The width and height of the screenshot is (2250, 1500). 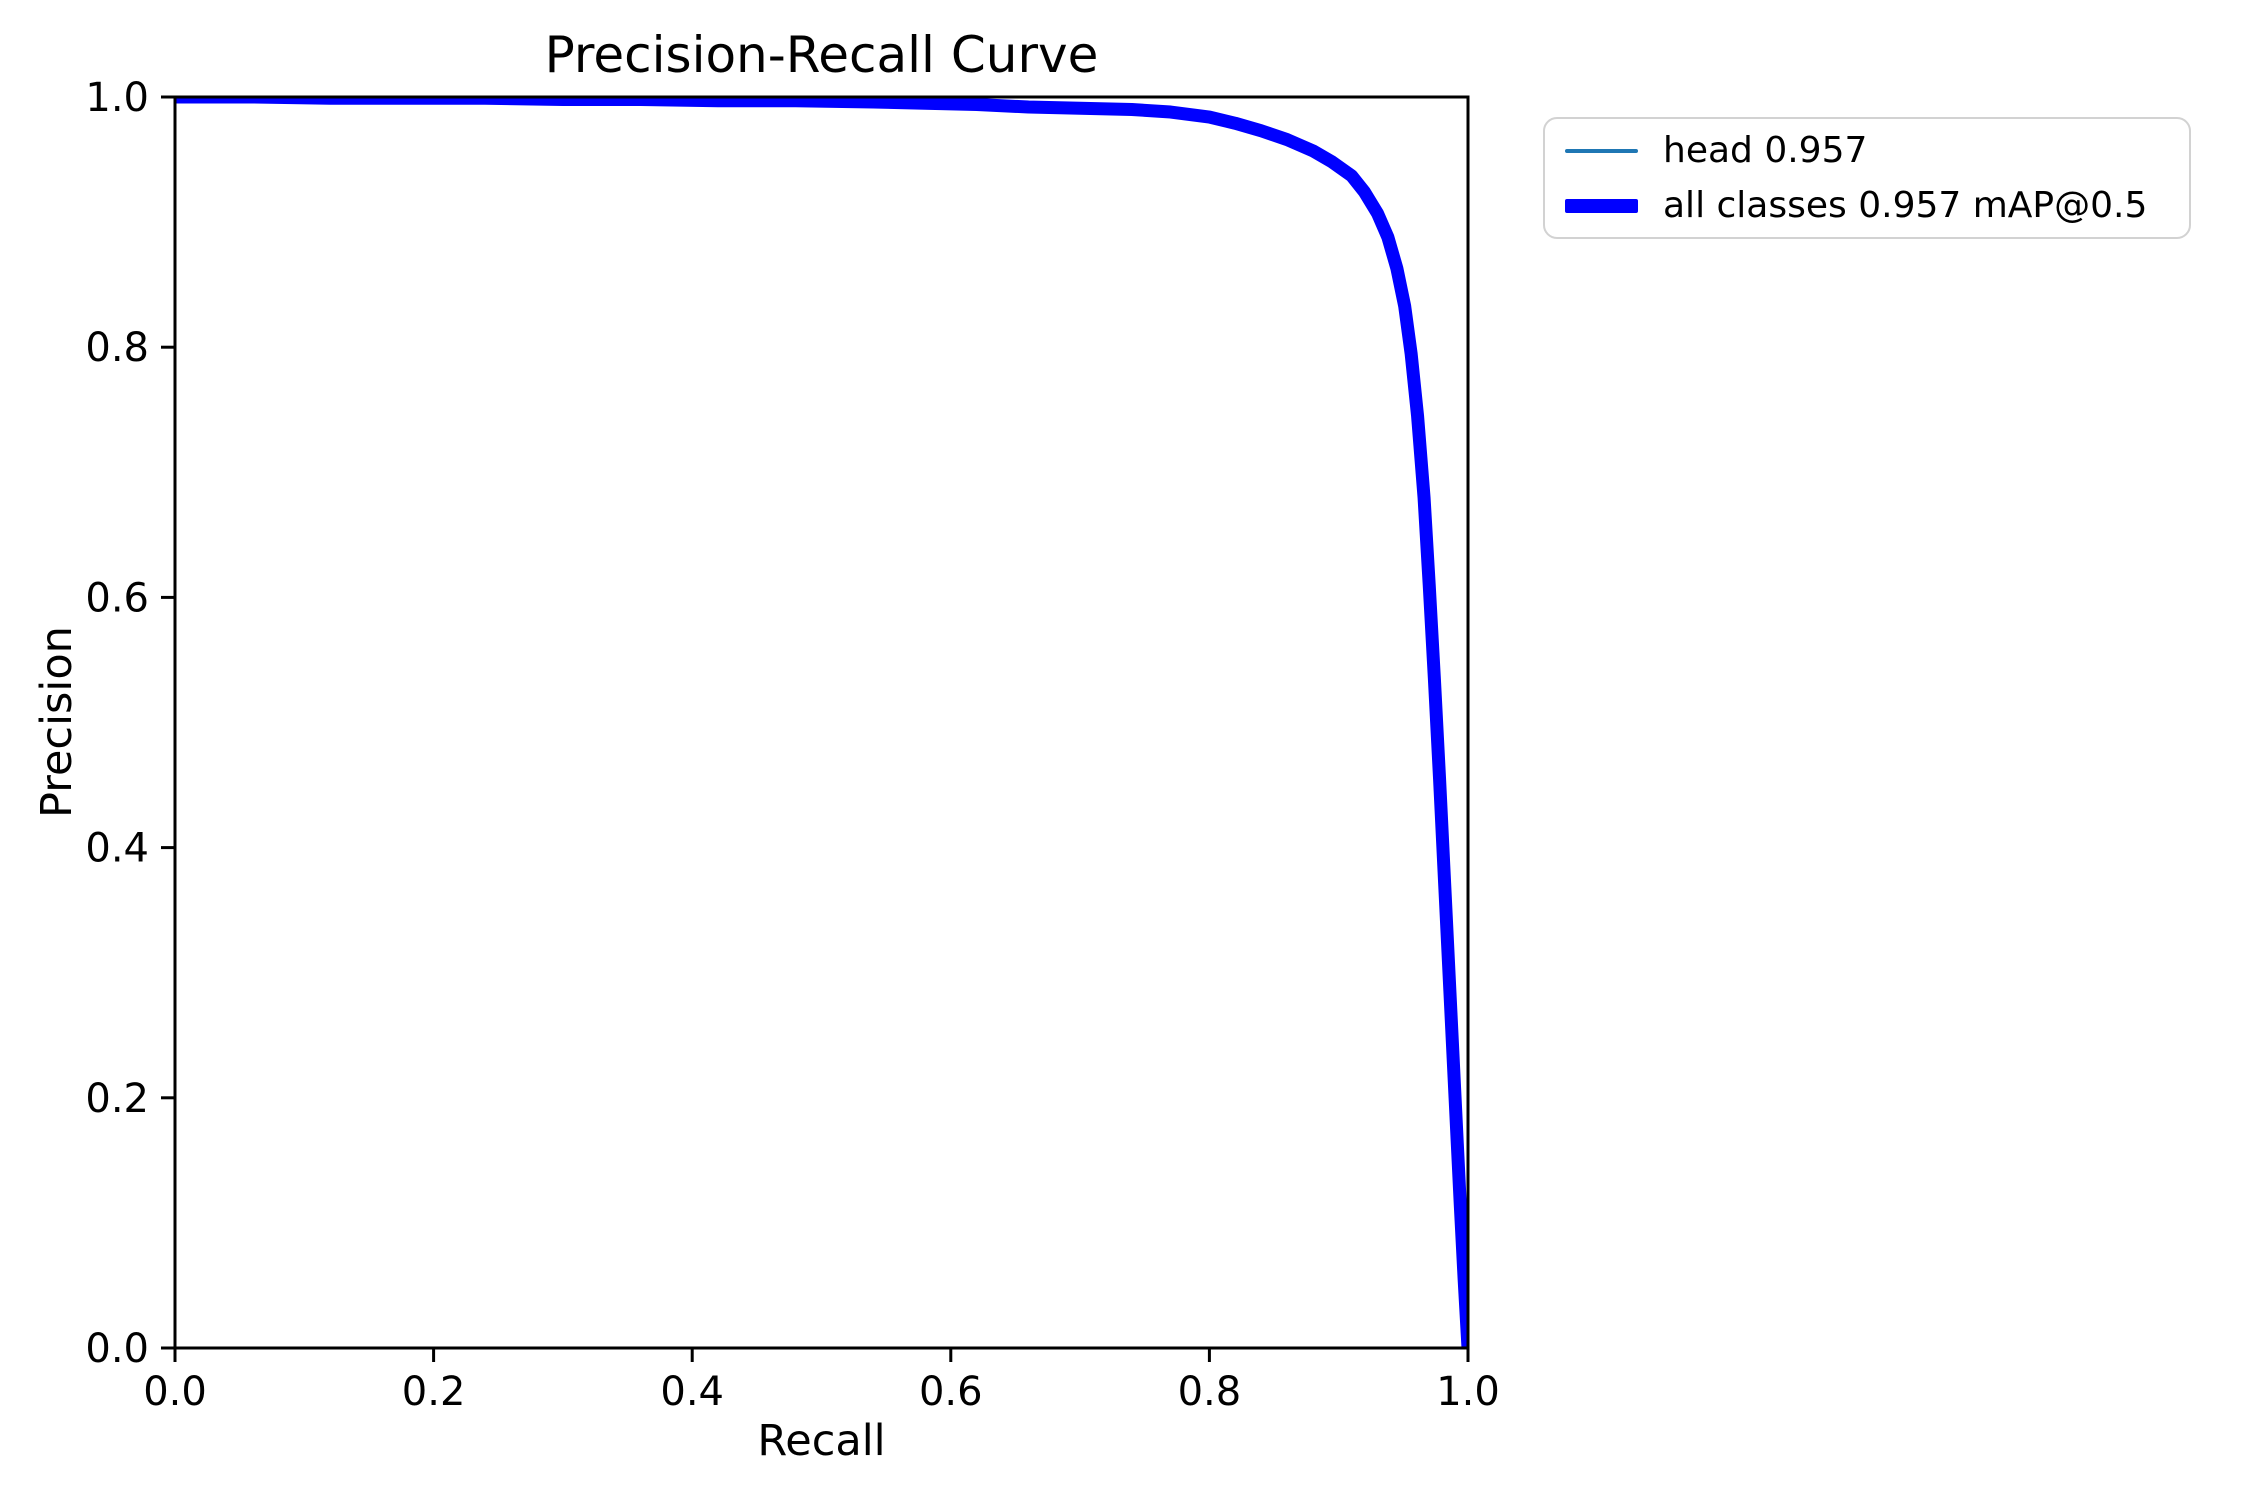 What do you see at coordinates (821, 1441) in the screenshot?
I see `x-axis-label: Recall` at bounding box center [821, 1441].